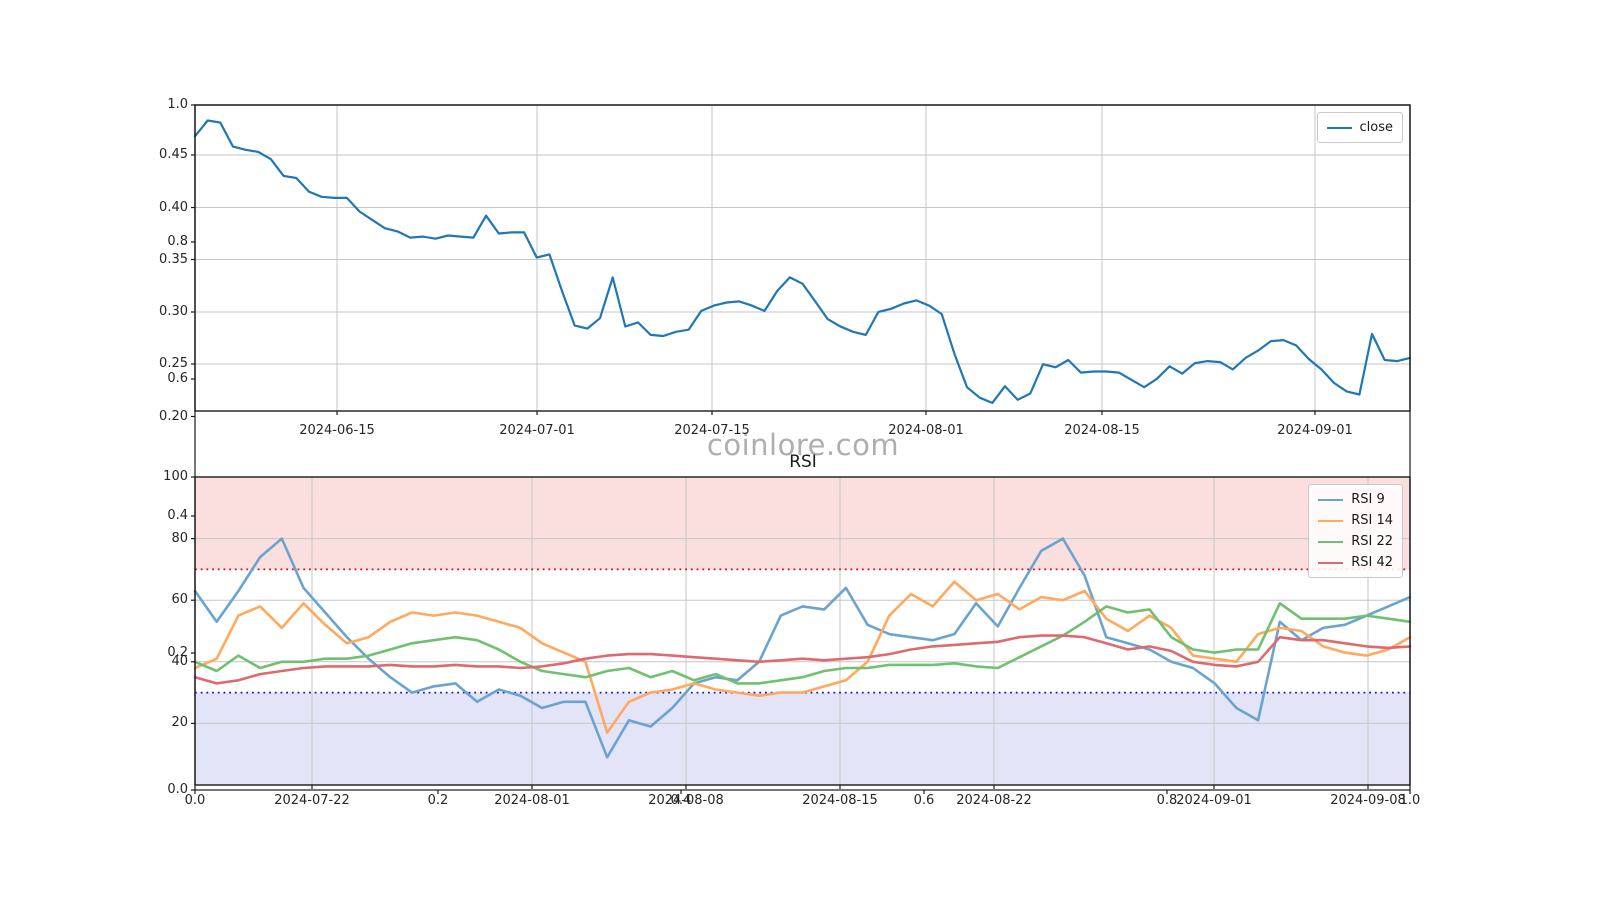 The height and width of the screenshot is (900, 1600). What do you see at coordinates (177, 378) in the screenshot?
I see `ghost-ytick-label: 0.6` at bounding box center [177, 378].